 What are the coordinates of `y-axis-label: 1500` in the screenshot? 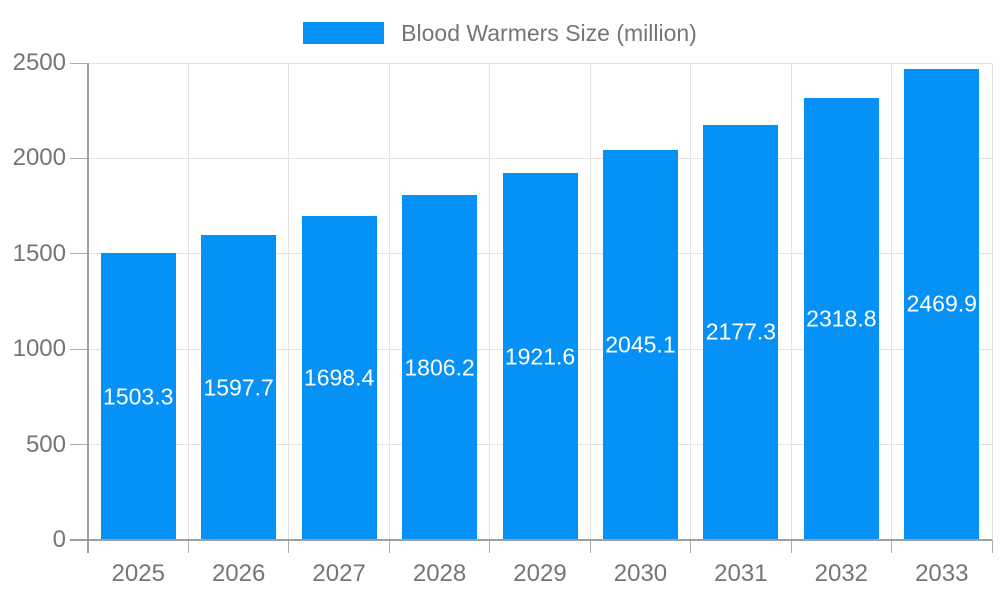 It's located at (39, 253).